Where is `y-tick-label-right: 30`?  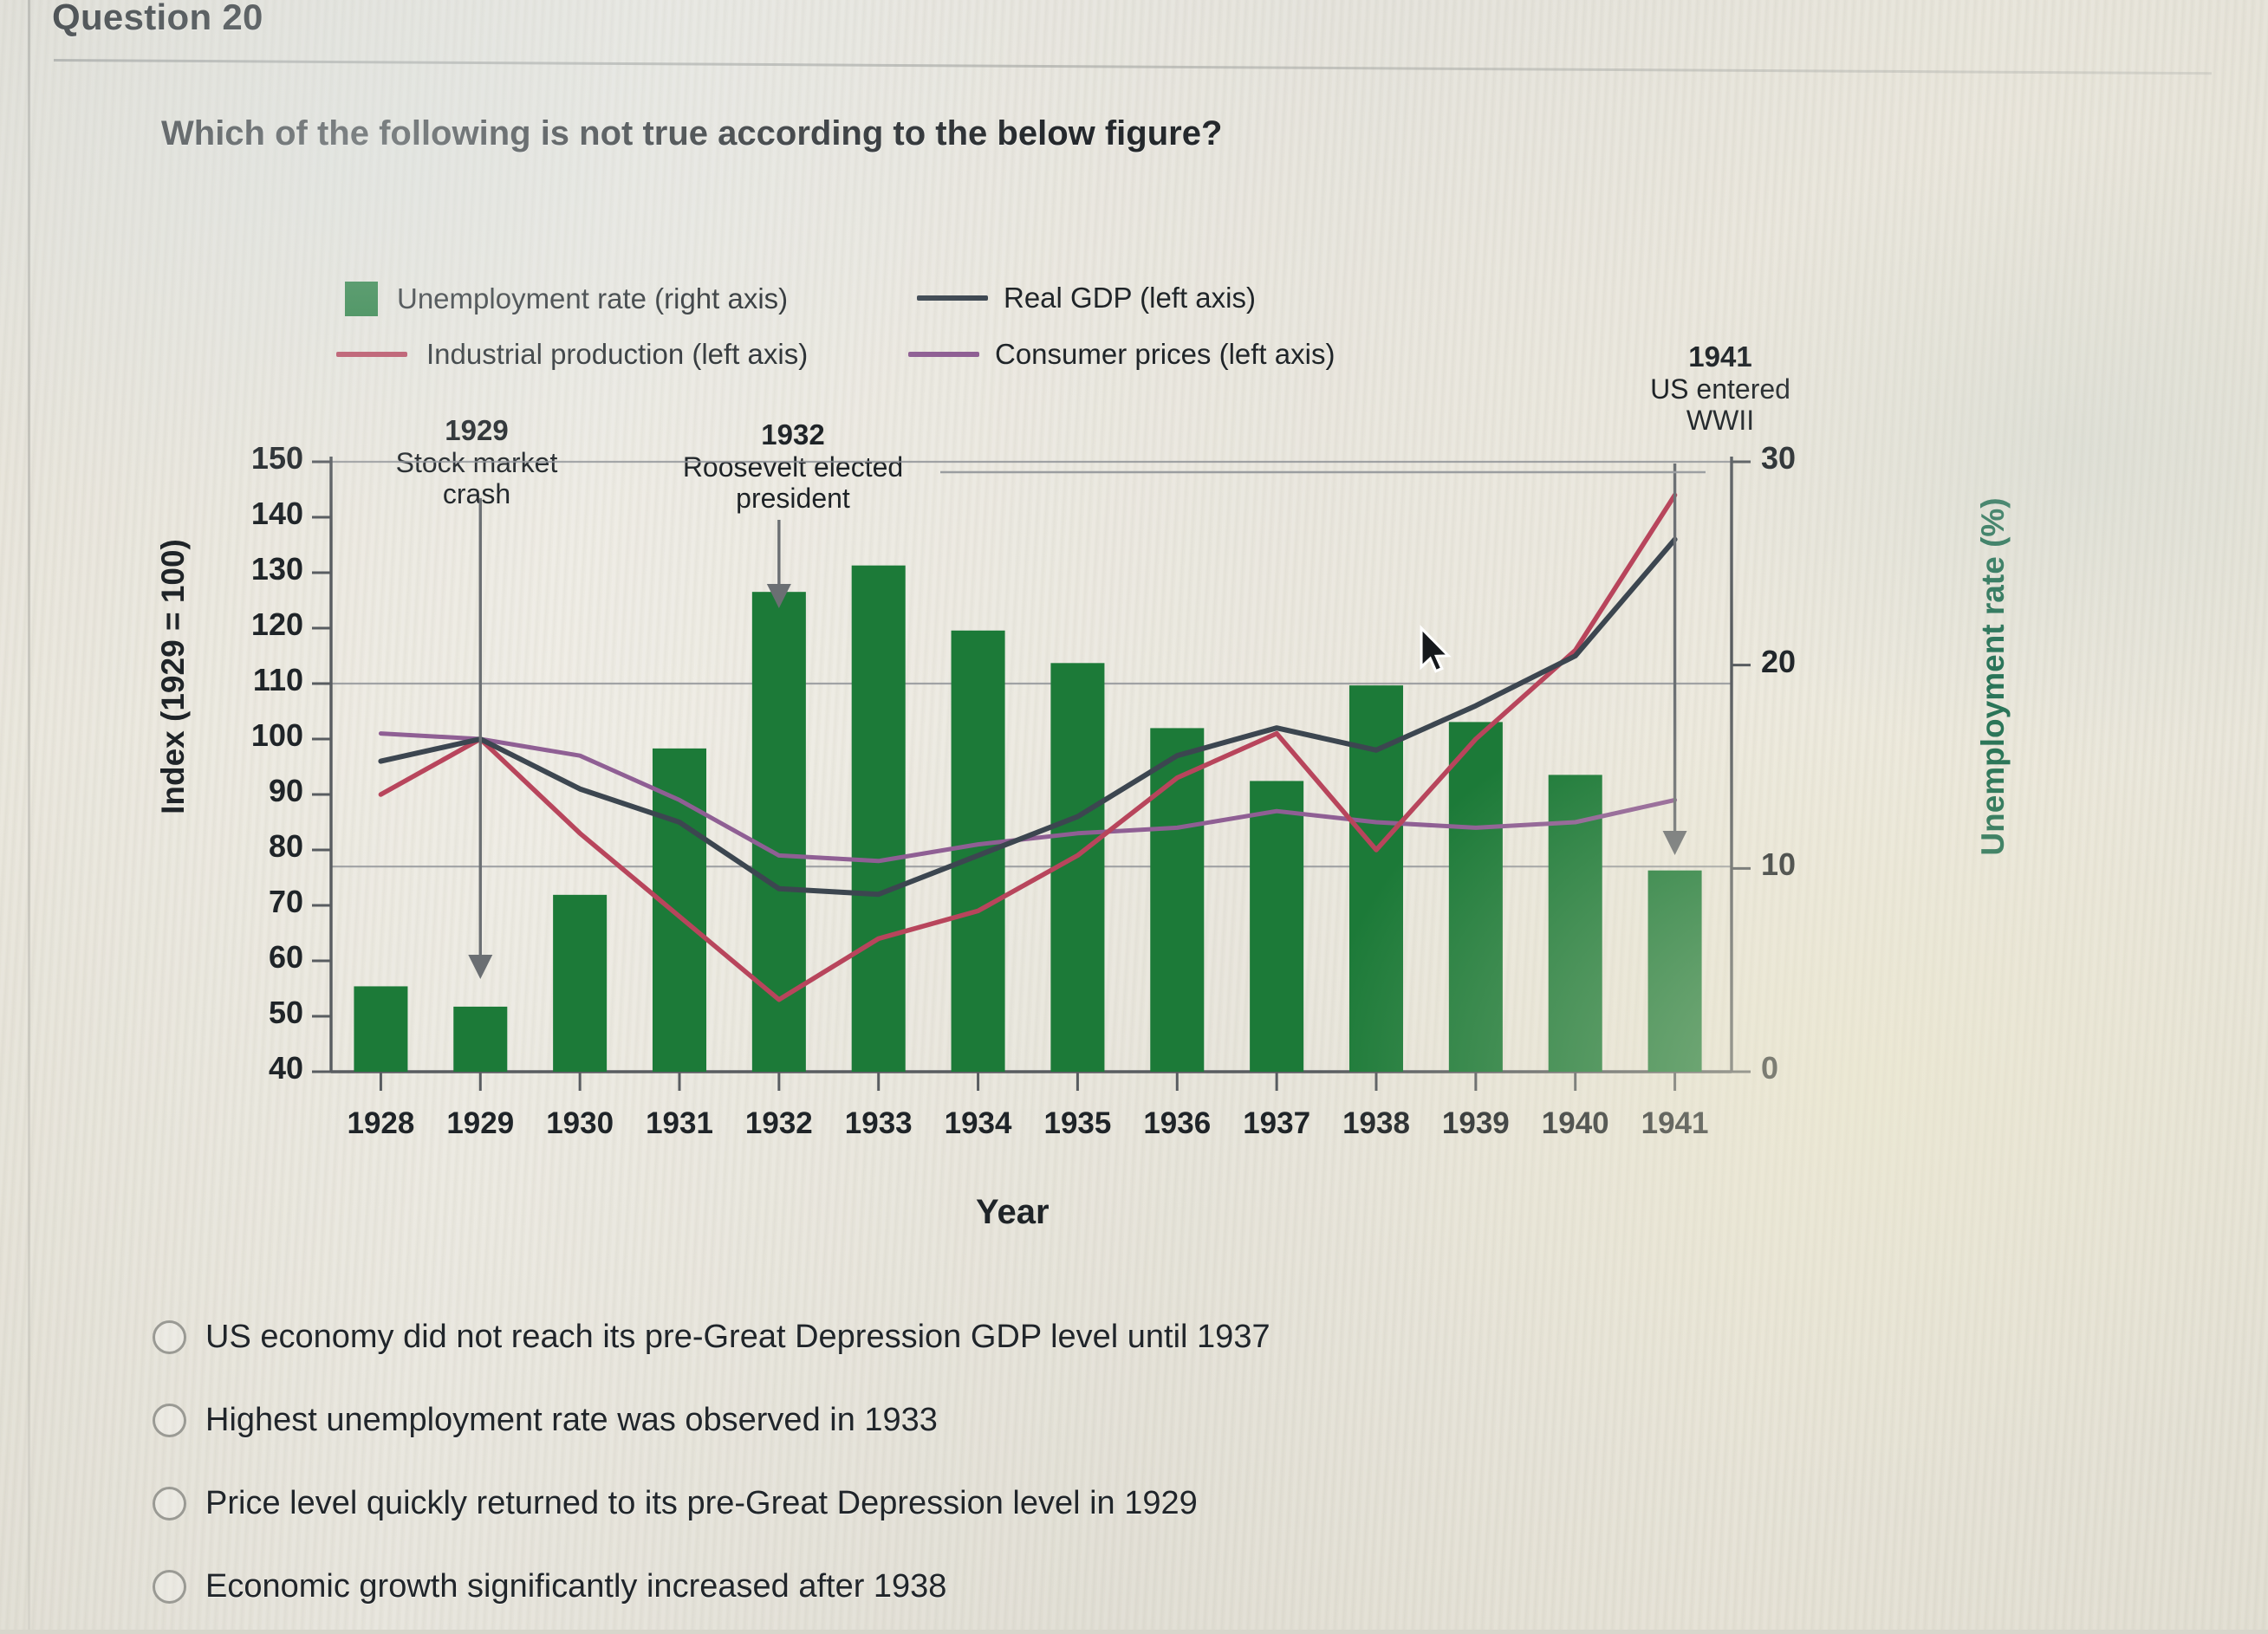 y-tick-label-right: 30 is located at coordinates (1779, 458).